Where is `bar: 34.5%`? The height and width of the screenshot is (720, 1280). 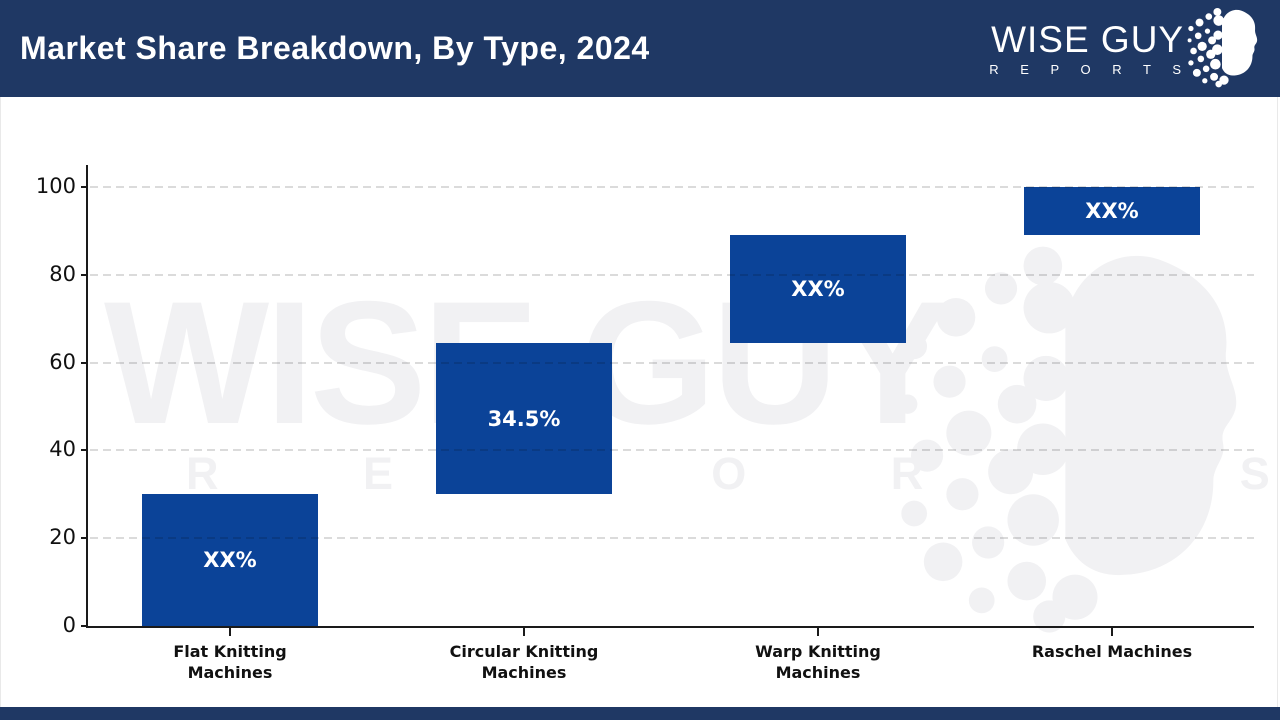 bar: 34.5% is located at coordinates (524, 418).